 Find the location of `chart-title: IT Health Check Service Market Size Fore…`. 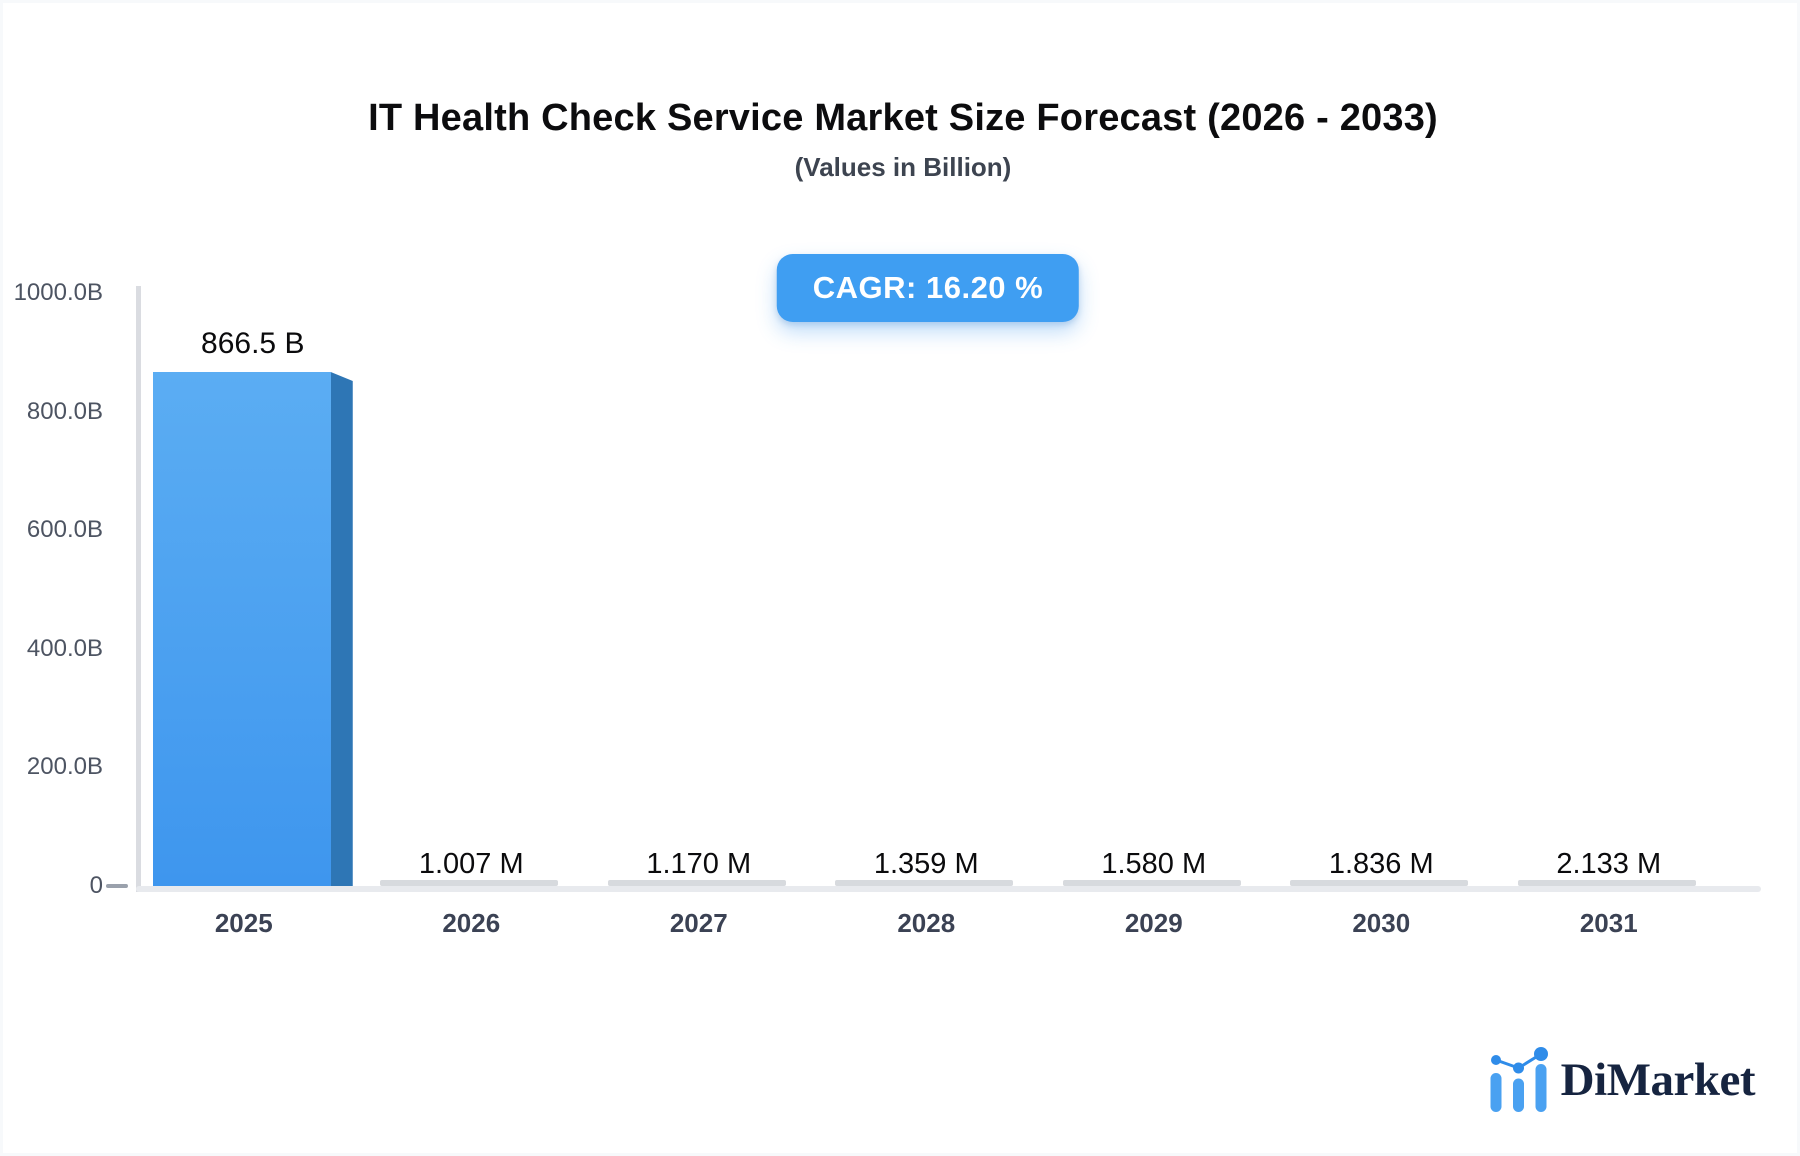

chart-title: IT Health Check Service Market Size Fore… is located at coordinates (903, 118).